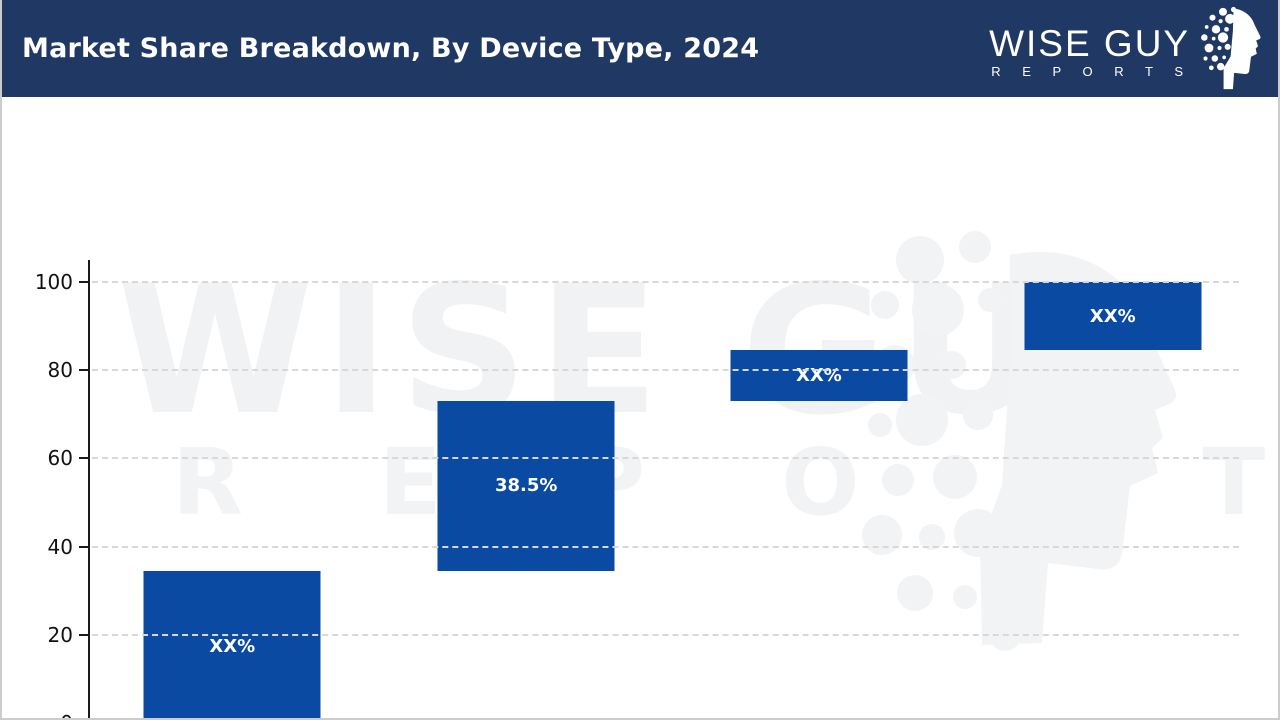 This screenshot has height=720, width=1280. Describe the element at coordinates (1091, 71) in the screenshot. I see `logo-subtext: R E P O R T S` at that location.